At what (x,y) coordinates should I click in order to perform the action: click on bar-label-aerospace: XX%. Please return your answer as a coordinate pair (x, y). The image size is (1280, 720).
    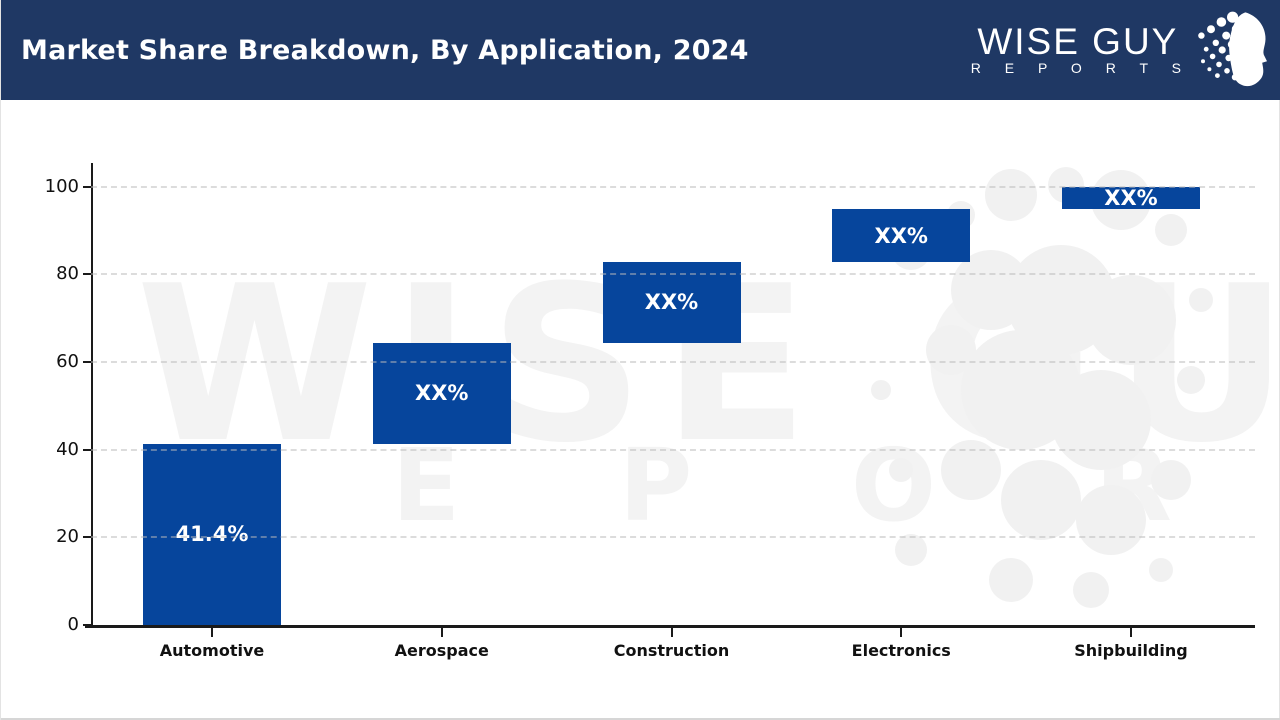
    Looking at the image, I should click on (442, 393).